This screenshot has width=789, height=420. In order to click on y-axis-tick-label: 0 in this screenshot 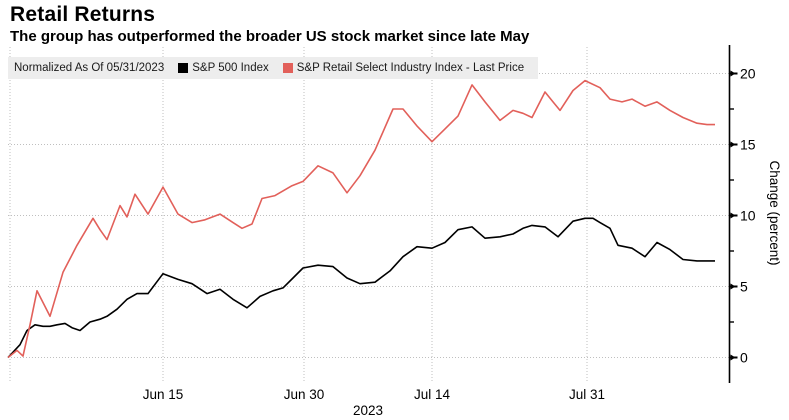, I will do `click(744, 358)`.